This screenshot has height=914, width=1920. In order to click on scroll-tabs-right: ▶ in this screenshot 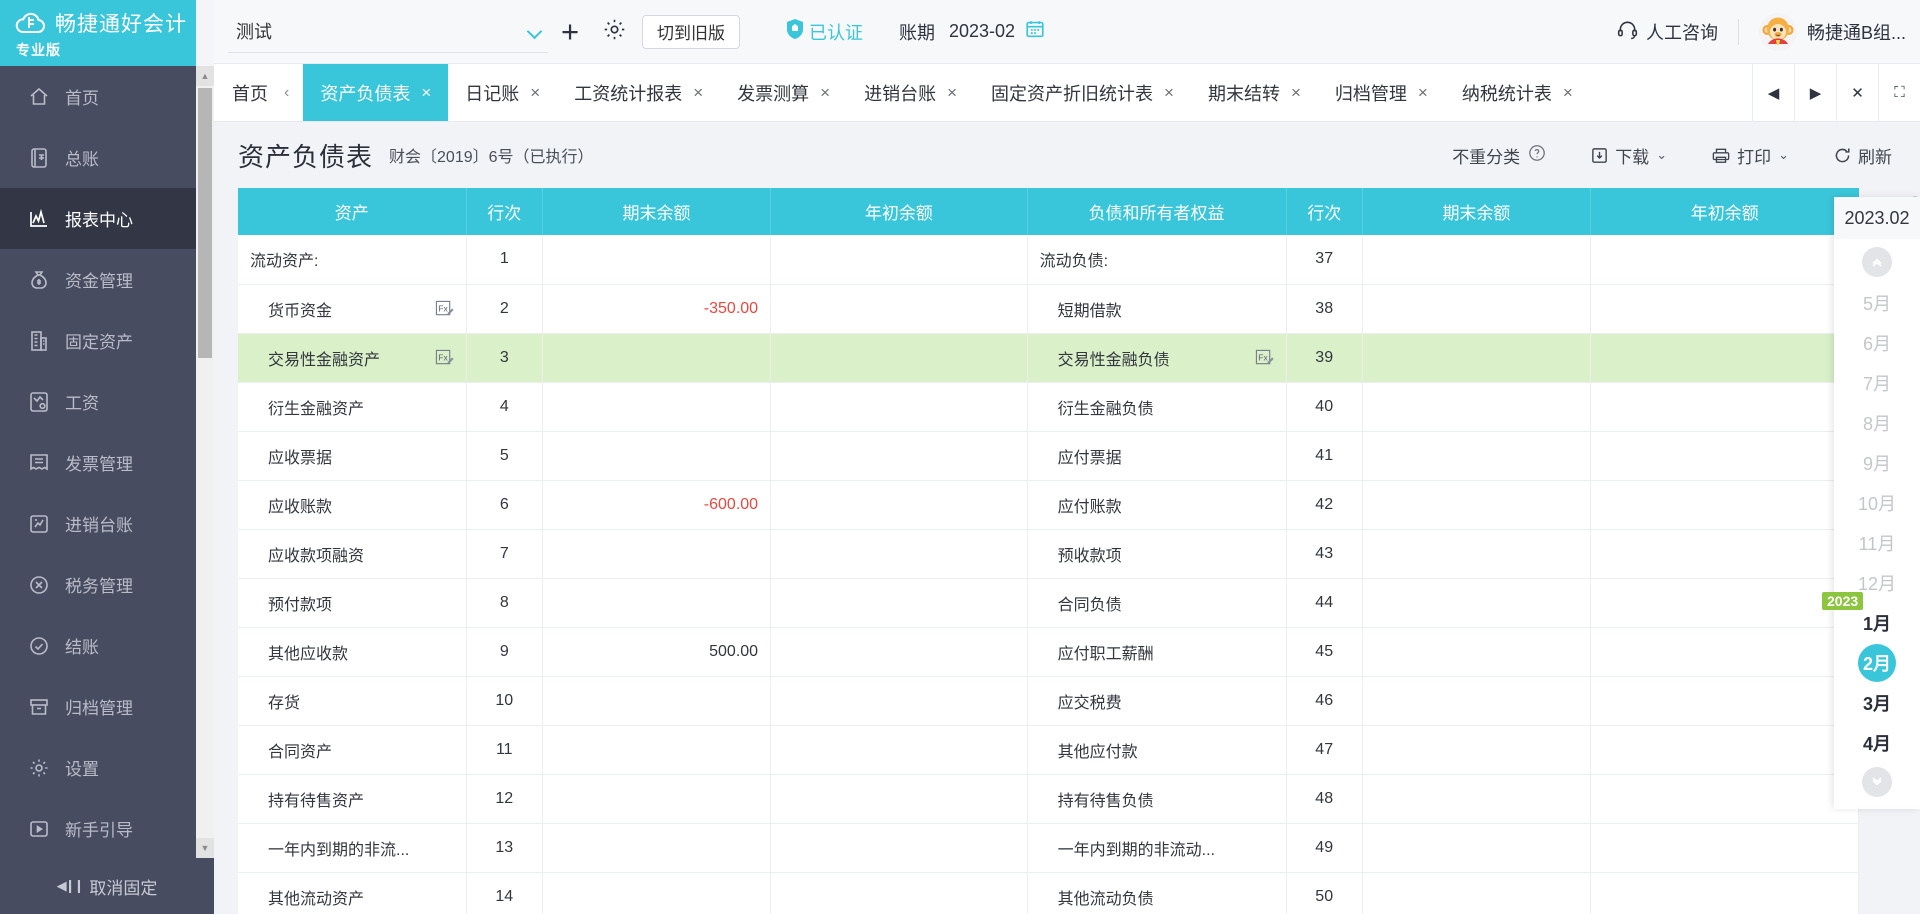, I will do `click(1815, 92)`.